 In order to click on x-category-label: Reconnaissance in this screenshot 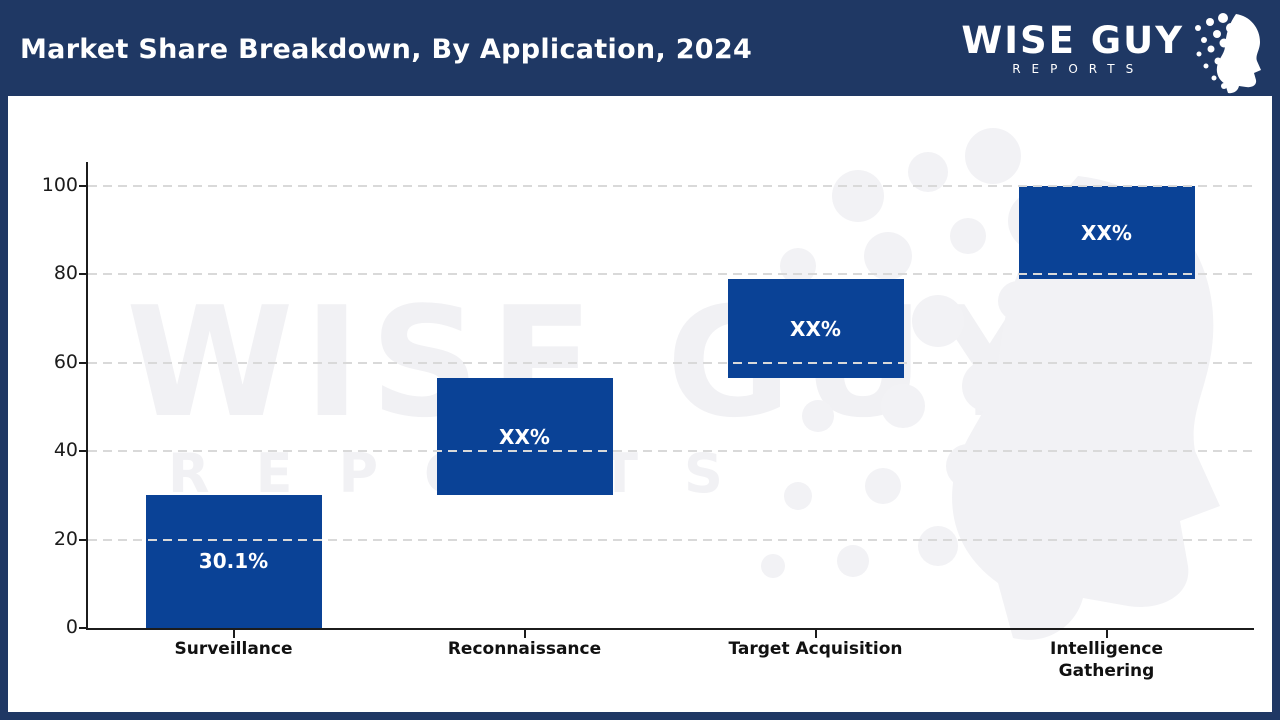, I will do `click(524, 649)`.